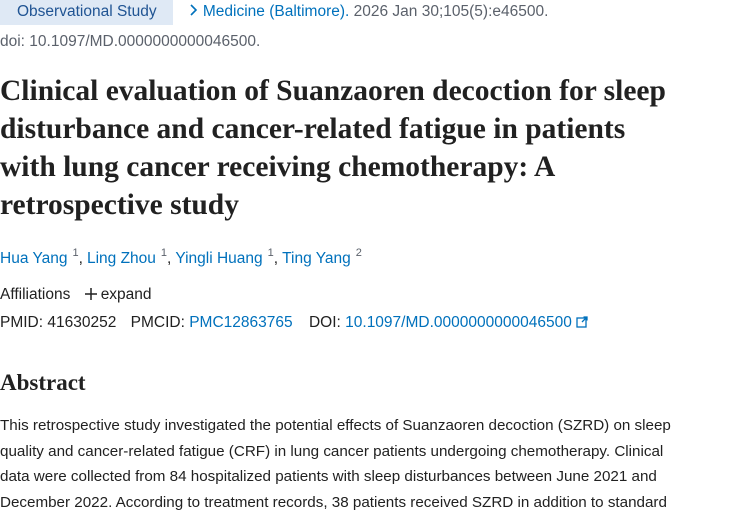  I want to click on author-link: Ling Zhou, so click(121, 258).